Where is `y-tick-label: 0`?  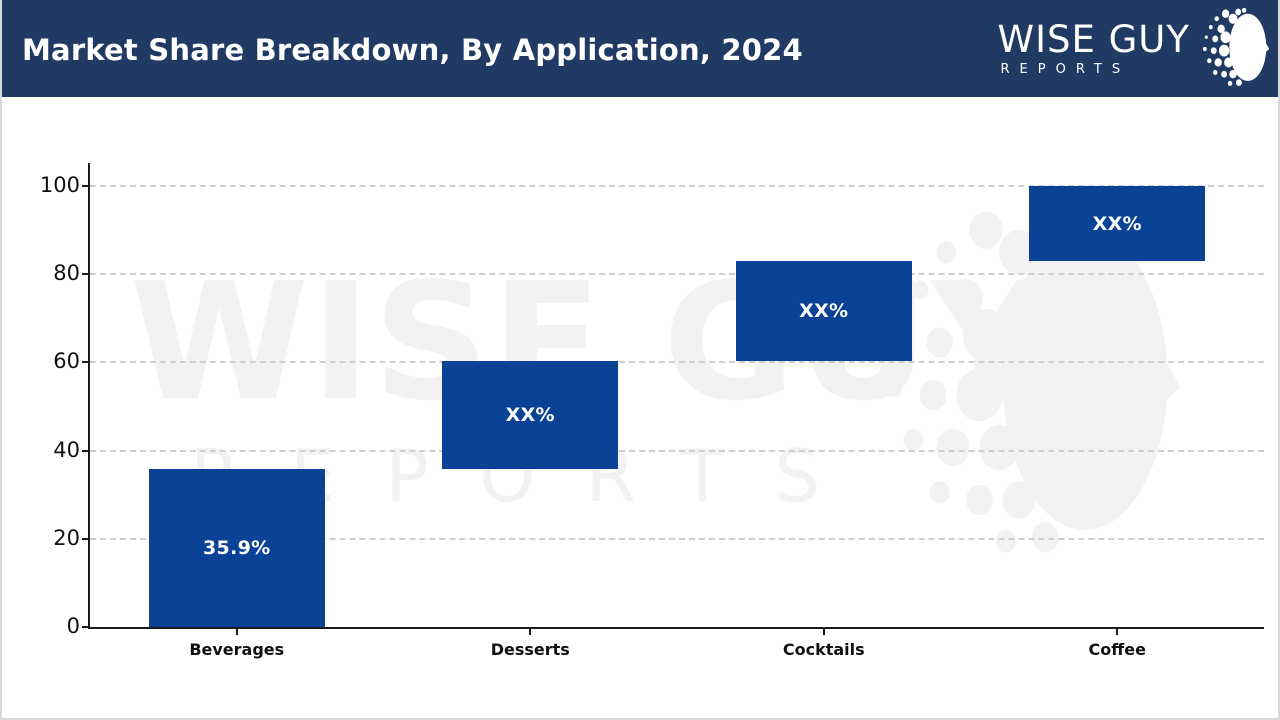 y-tick-label: 0 is located at coordinates (73, 626).